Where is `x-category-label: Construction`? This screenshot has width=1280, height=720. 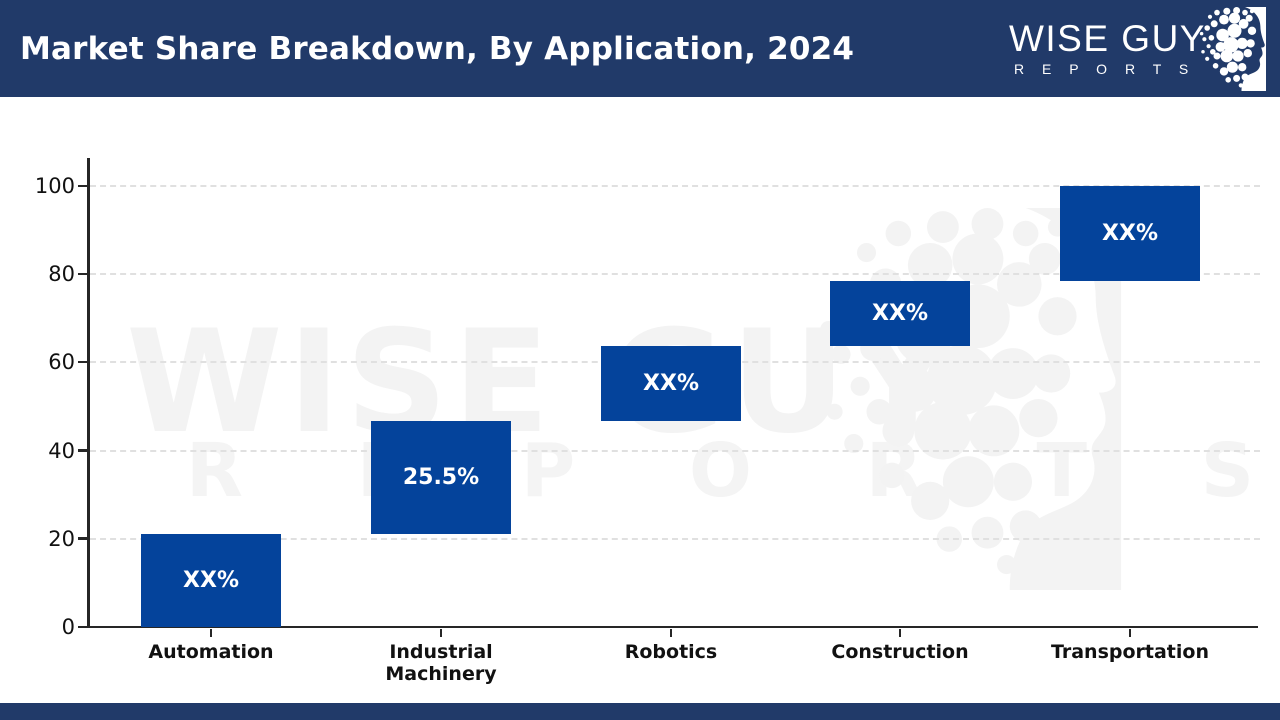 x-category-label: Construction is located at coordinates (900, 652).